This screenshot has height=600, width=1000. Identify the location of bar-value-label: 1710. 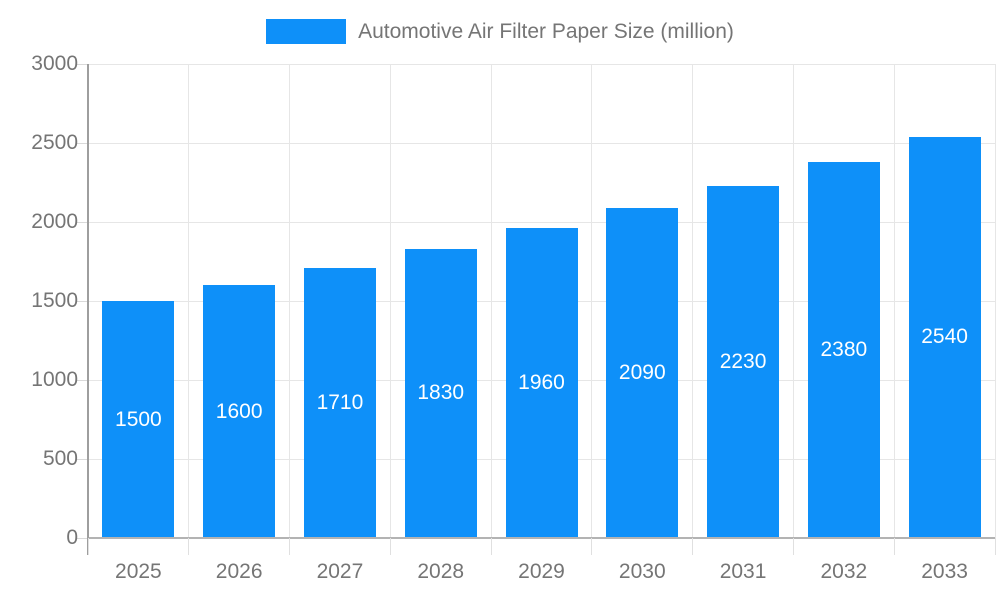
(340, 402).